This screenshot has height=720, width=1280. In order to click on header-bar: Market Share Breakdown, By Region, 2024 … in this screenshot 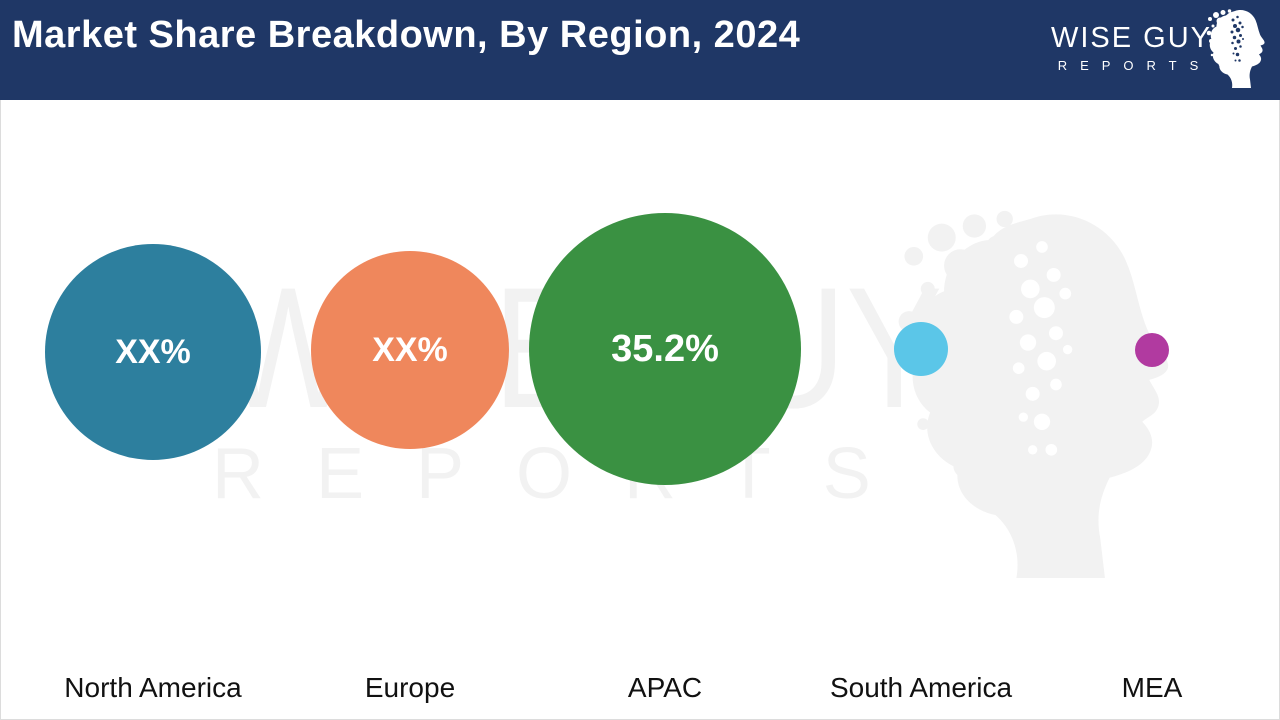, I will do `click(640, 50)`.